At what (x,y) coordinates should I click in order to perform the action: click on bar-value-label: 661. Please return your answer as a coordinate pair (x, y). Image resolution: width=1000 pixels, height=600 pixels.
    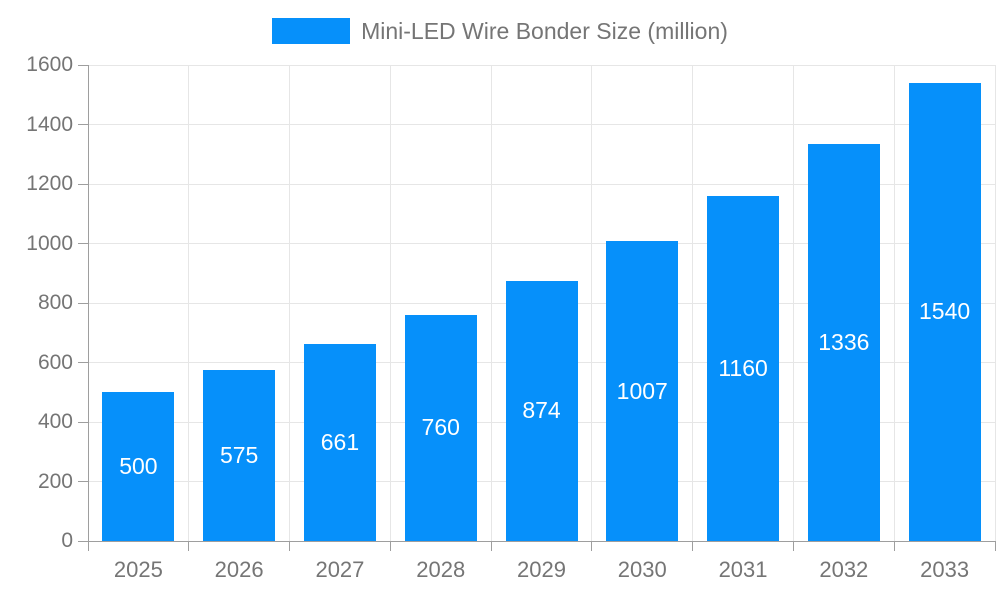
    Looking at the image, I should click on (340, 442).